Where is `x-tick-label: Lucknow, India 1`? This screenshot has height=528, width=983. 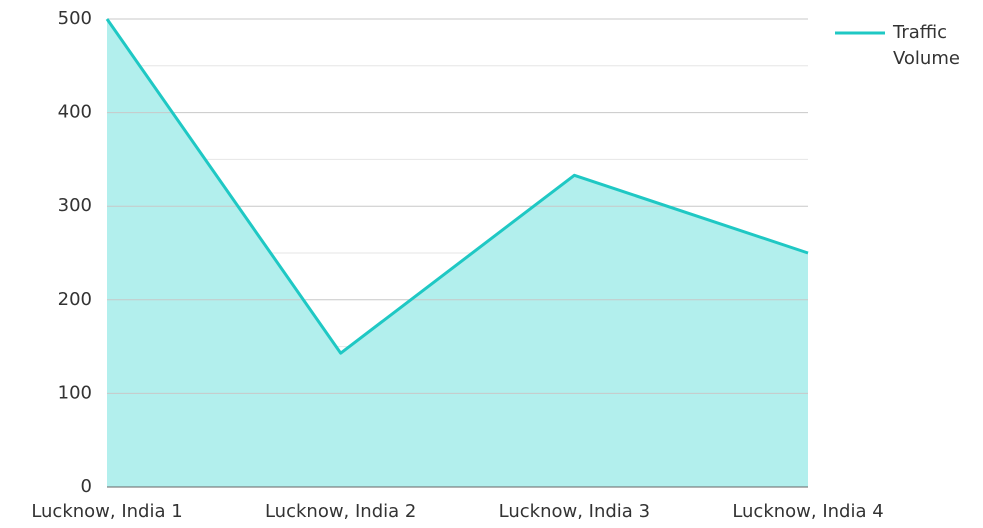 x-tick-label: Lucknow, India 1 is located at coordinates (106, 511).